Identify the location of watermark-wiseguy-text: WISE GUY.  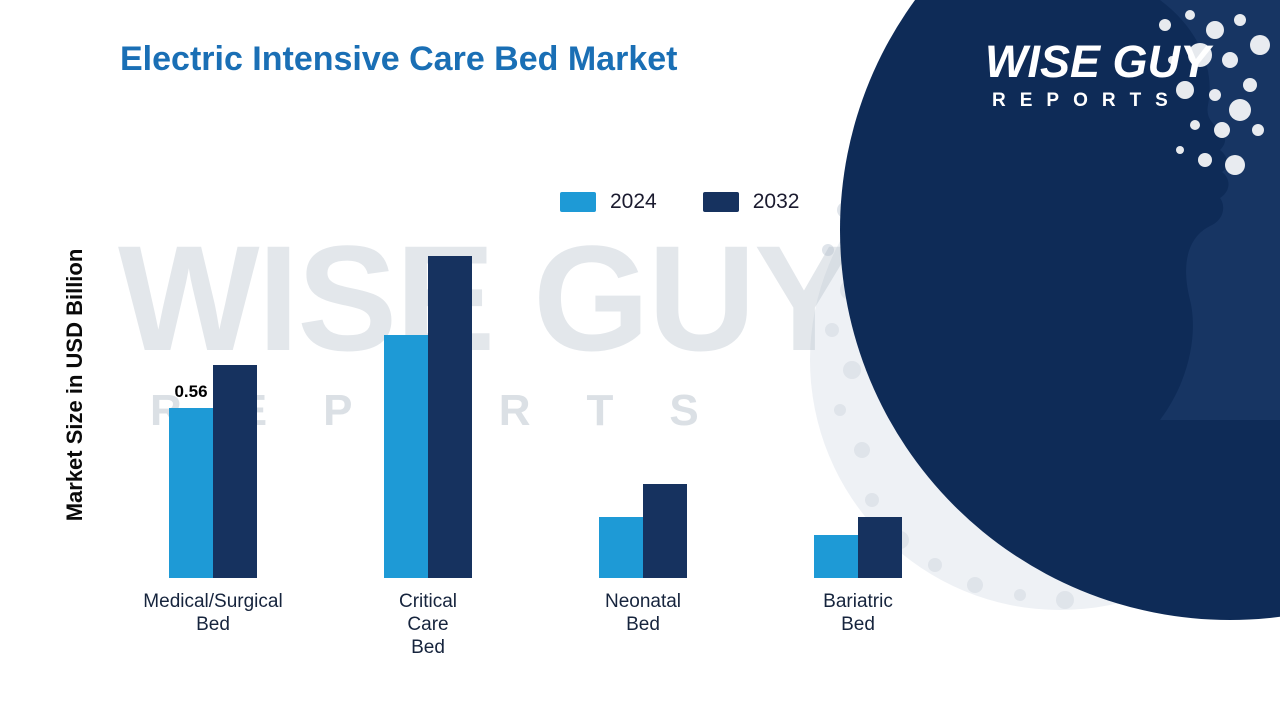
(486, 298).